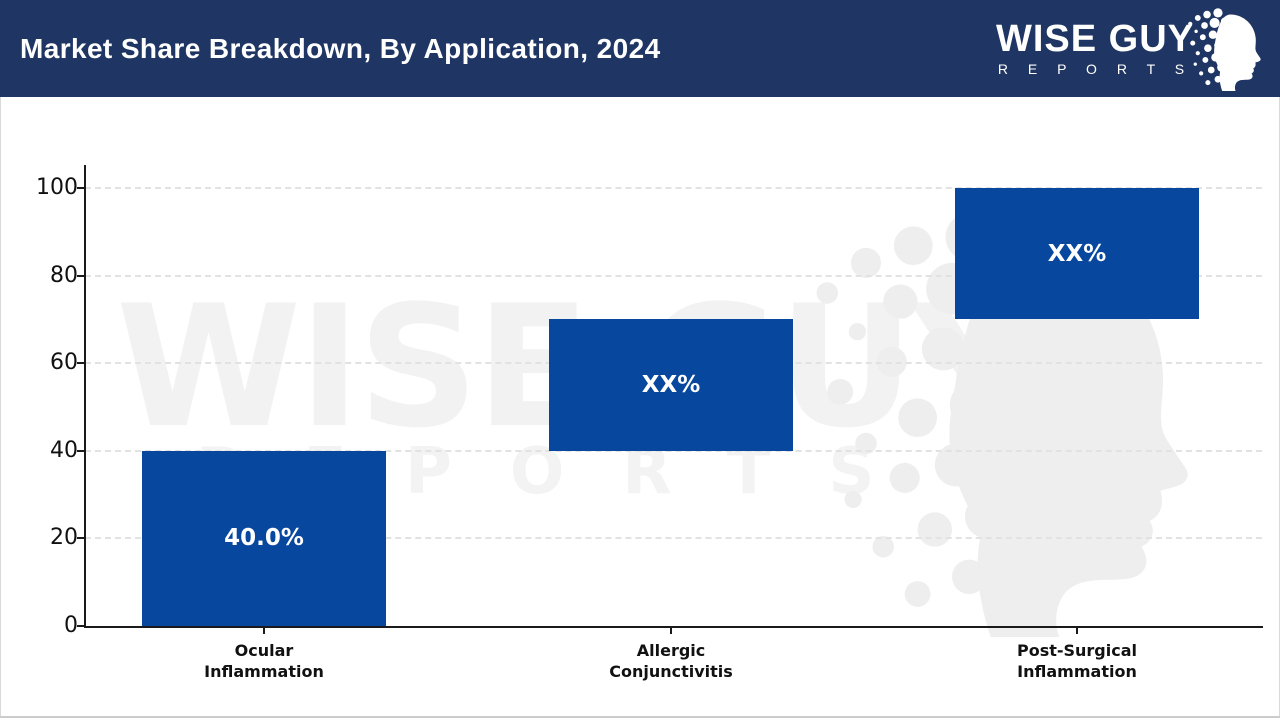 The image size is (1280, 720). What do you see at coordinates (1094, 39) in the screenshot?
I see `logo-name: WISE GUY` at bounding box center [1094, 39].